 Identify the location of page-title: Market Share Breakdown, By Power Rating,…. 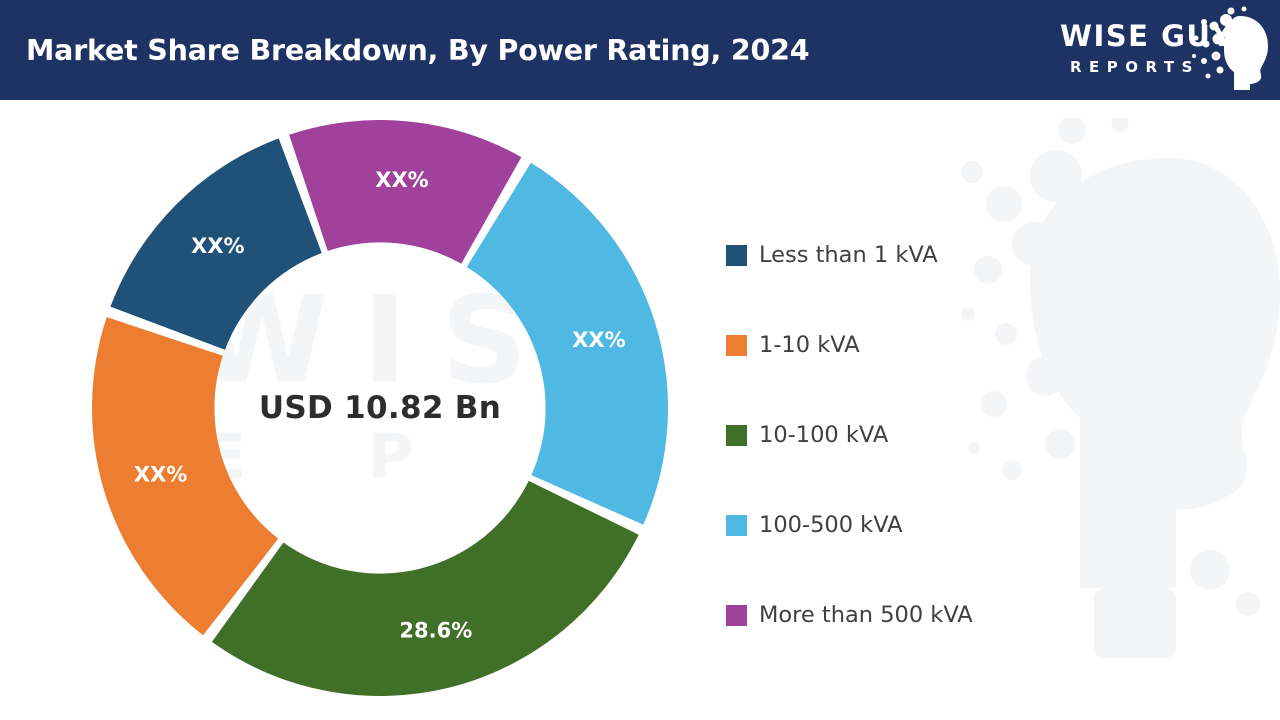
(418, 50).